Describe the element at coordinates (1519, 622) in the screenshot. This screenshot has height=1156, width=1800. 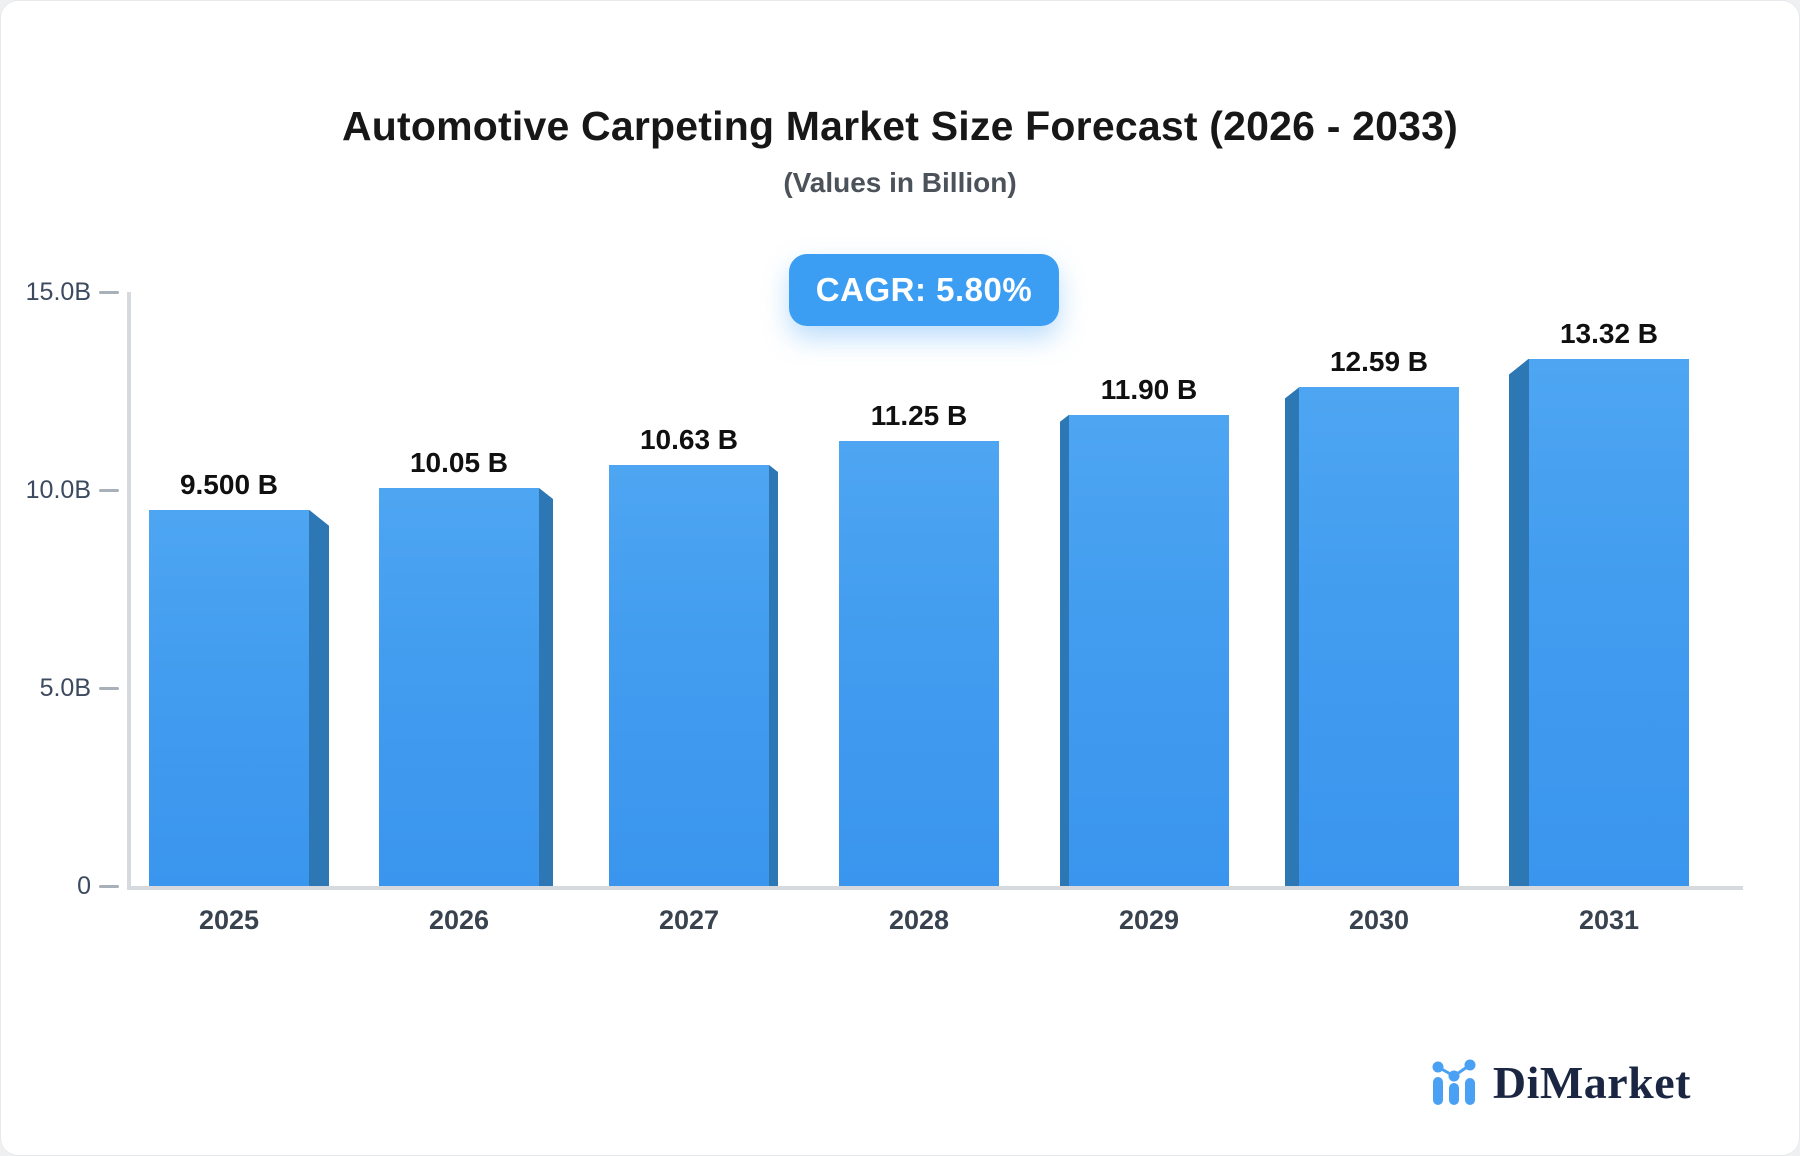
I see `bar-side-2031` at that location.